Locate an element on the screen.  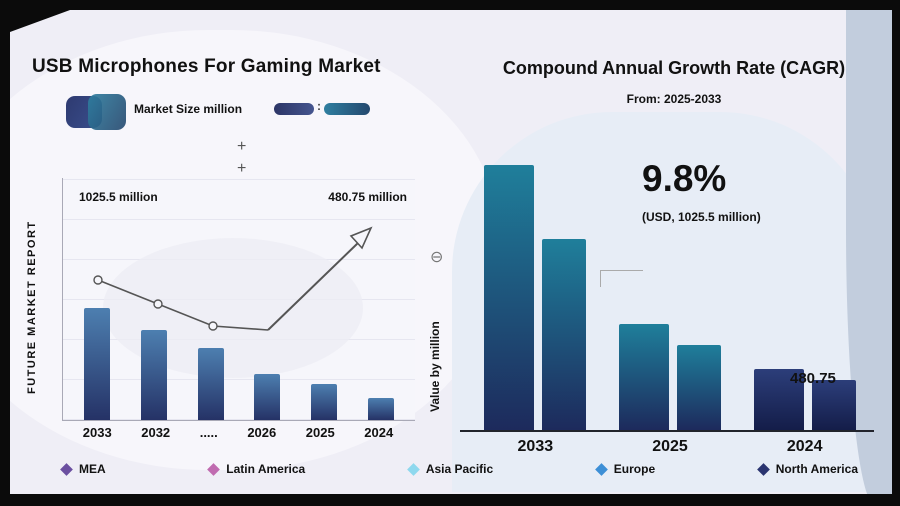
legend-item: MEA is located at coordinates (83, 469).